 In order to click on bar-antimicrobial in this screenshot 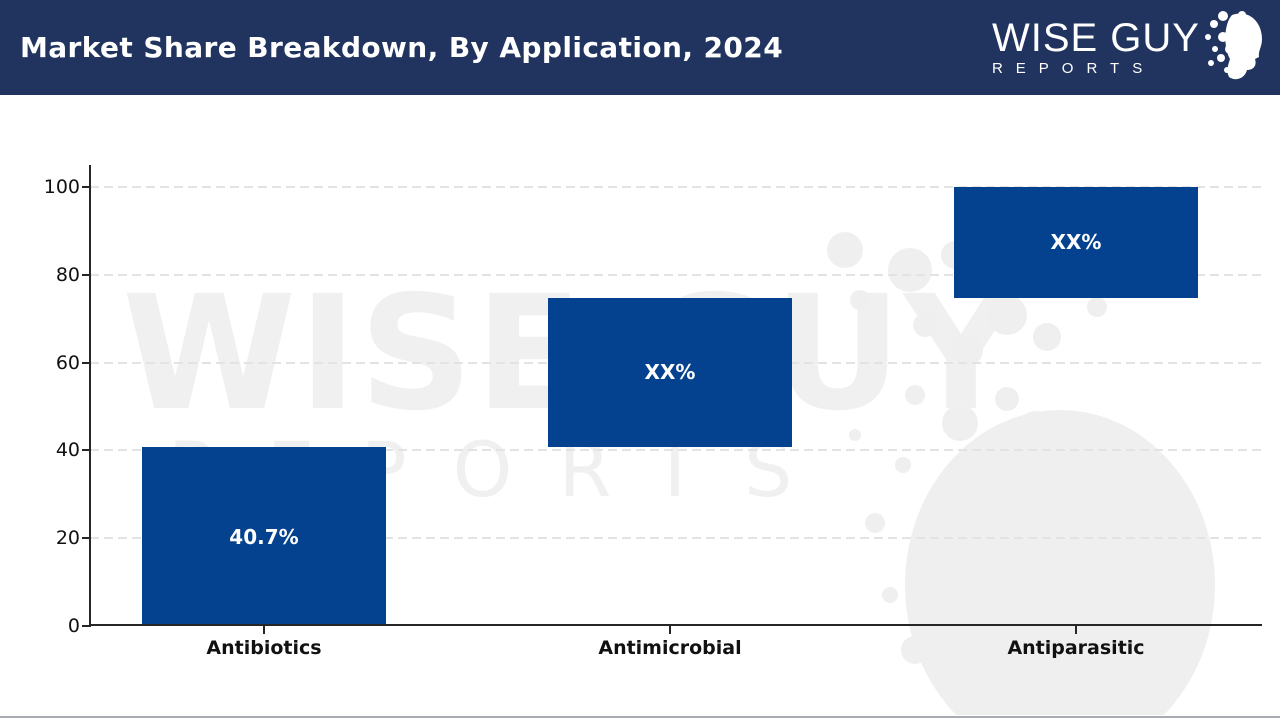, I will do `click(670, 372)`.